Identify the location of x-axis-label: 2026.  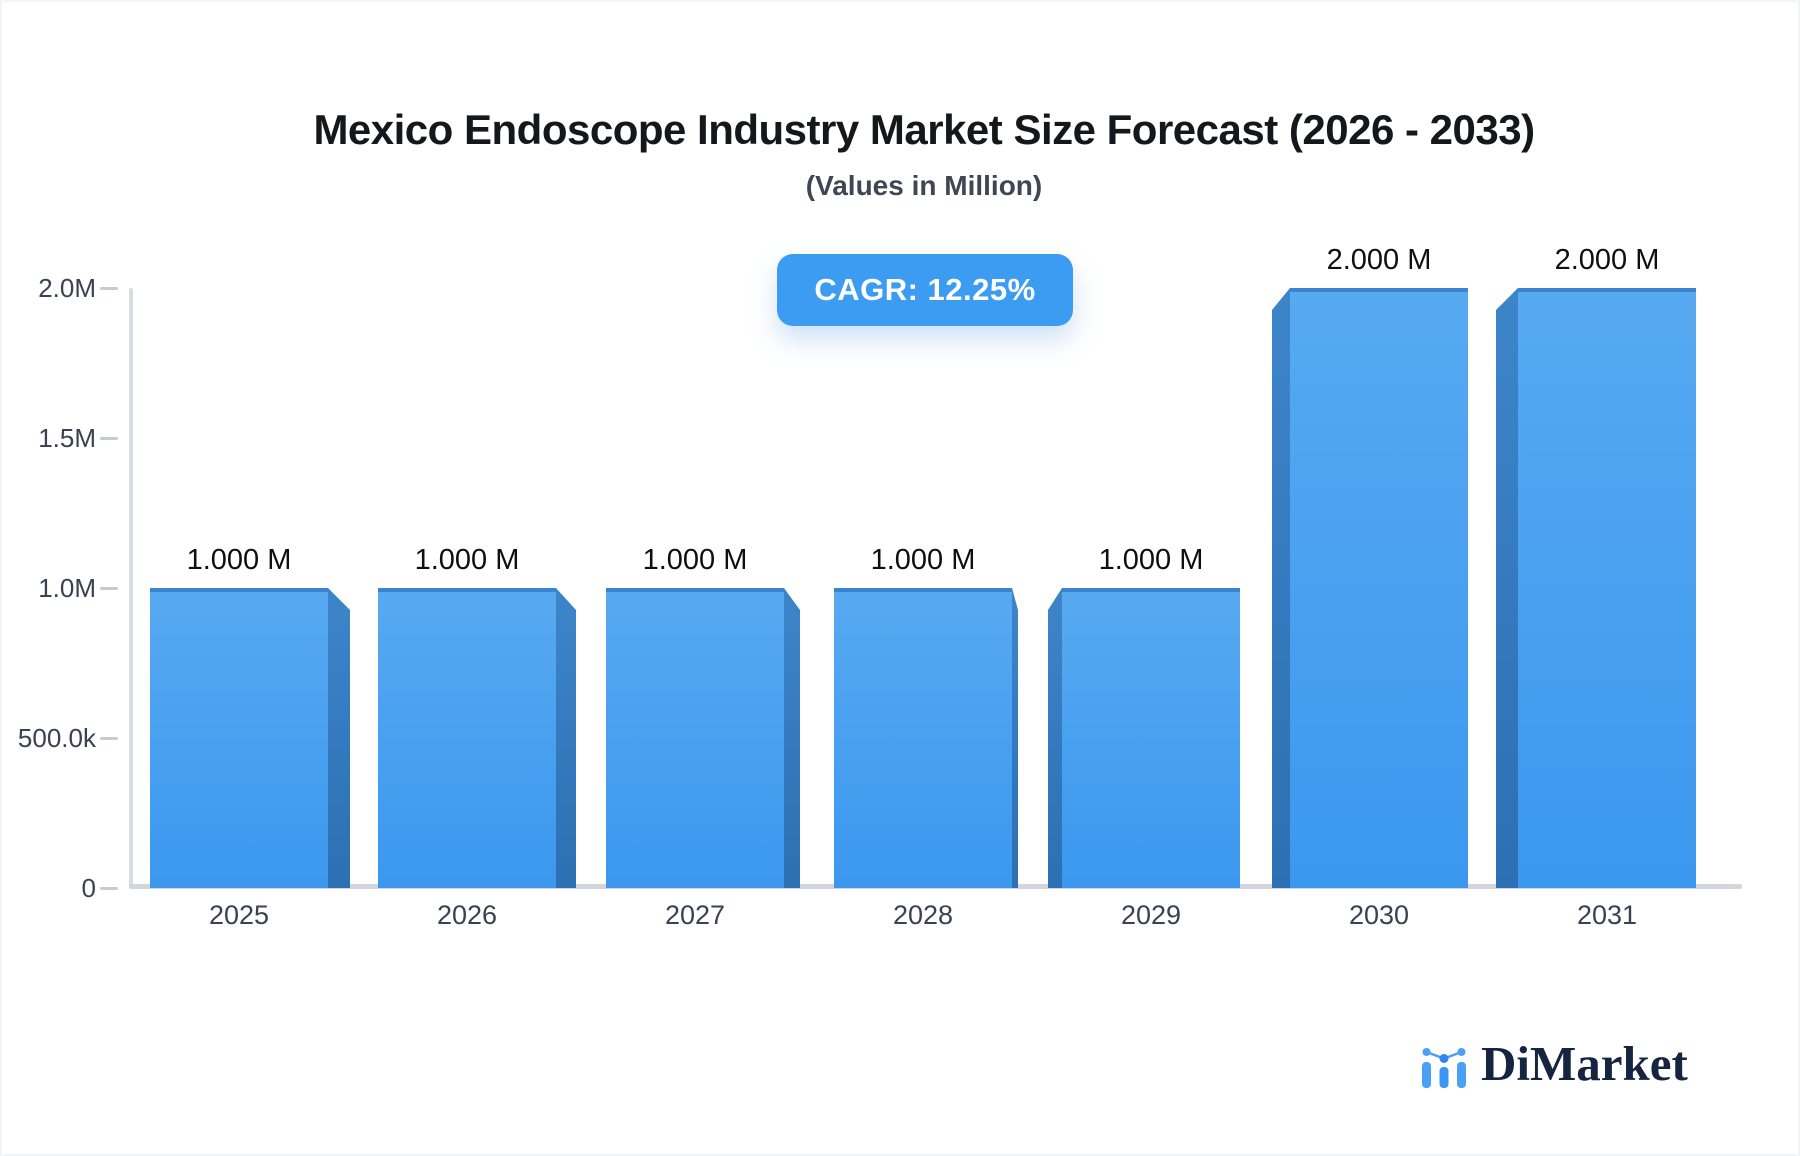
(467, 915).